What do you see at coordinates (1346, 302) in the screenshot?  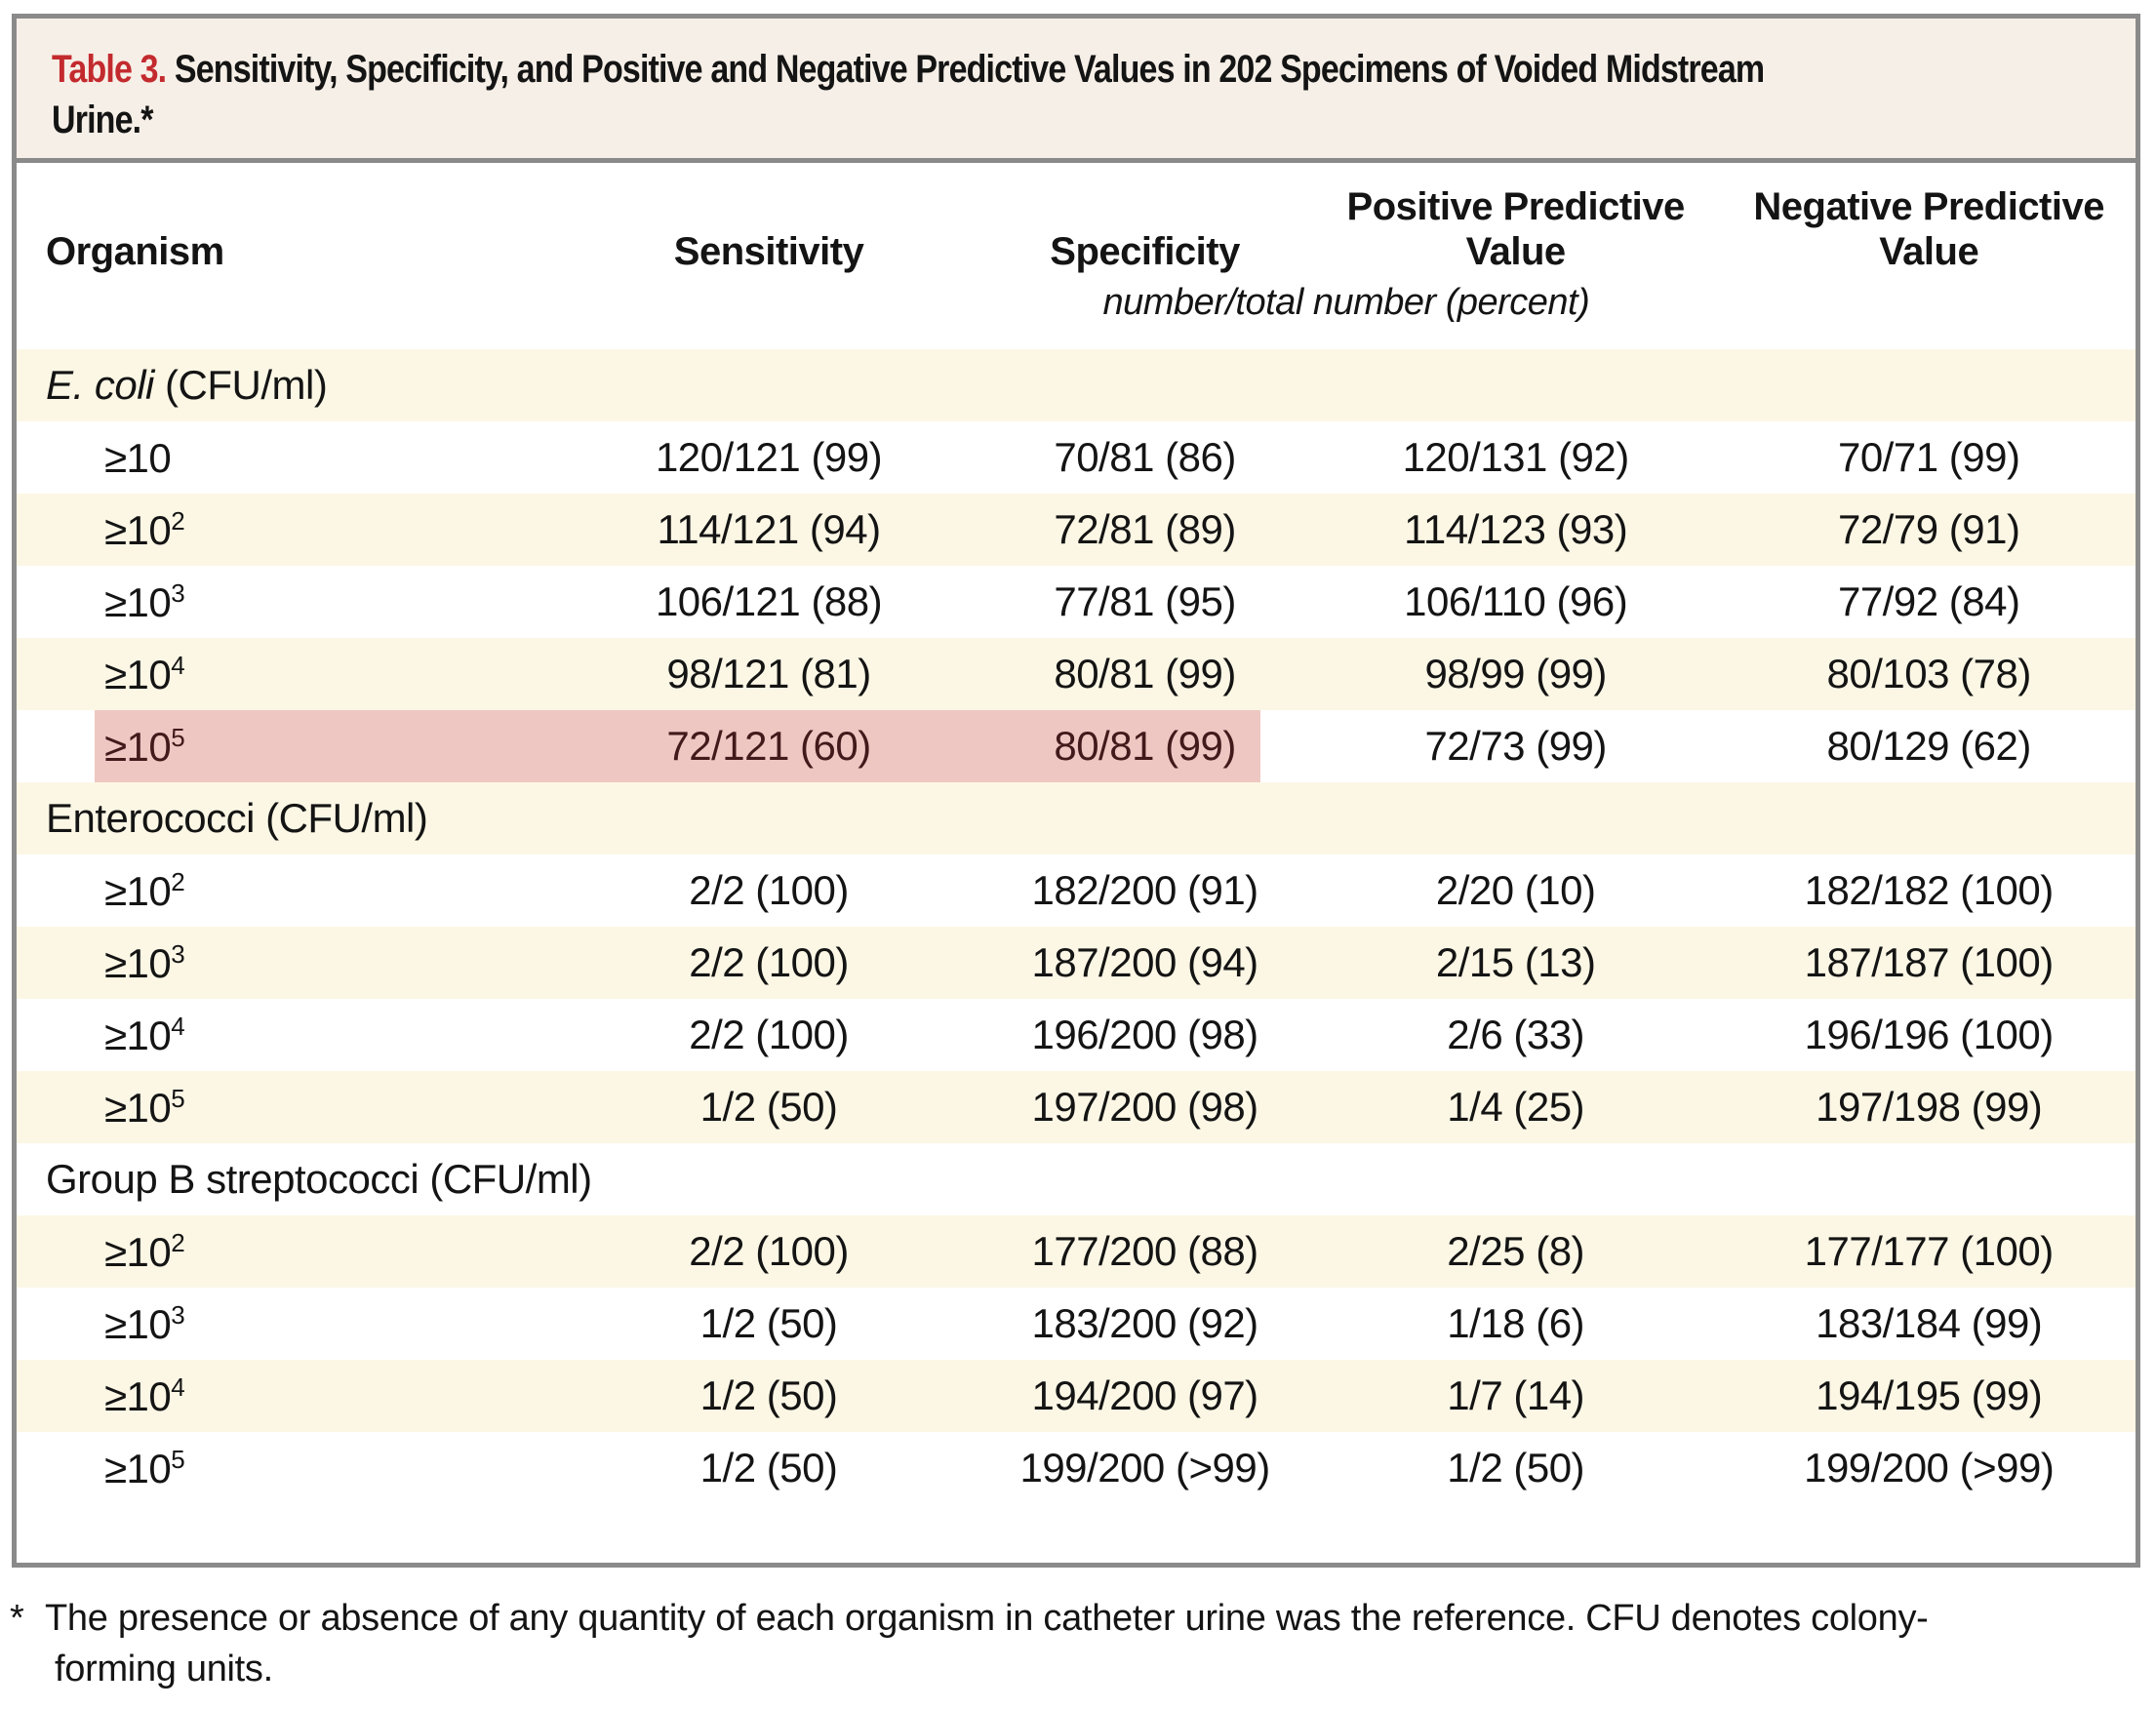 I see `units-note: number/total number (percent)` at bounding box center [1346, 302].